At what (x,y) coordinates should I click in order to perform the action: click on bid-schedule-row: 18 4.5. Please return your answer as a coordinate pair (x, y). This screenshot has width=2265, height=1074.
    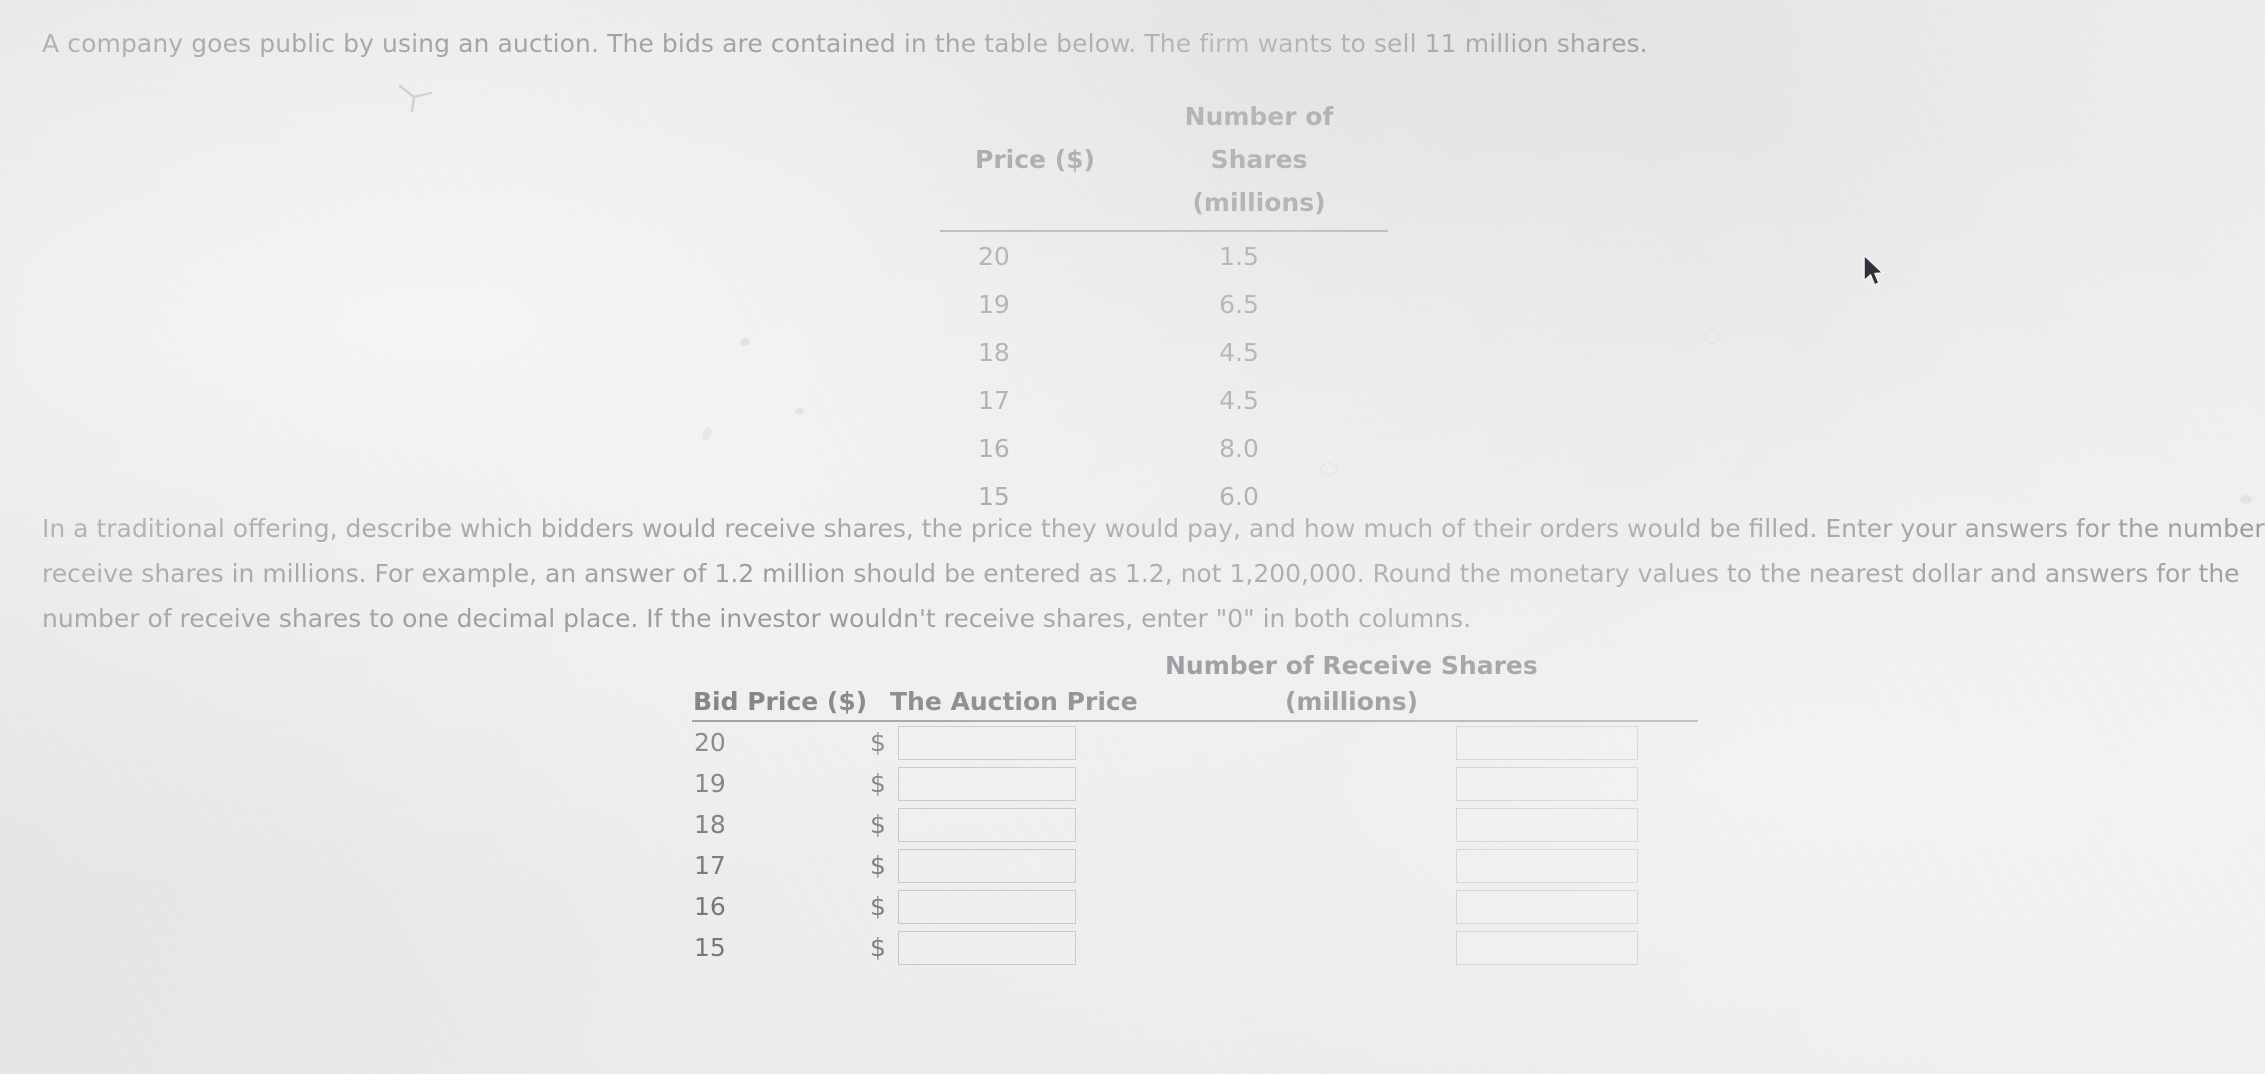
    Looking at the image, I should click on (1164, 352).